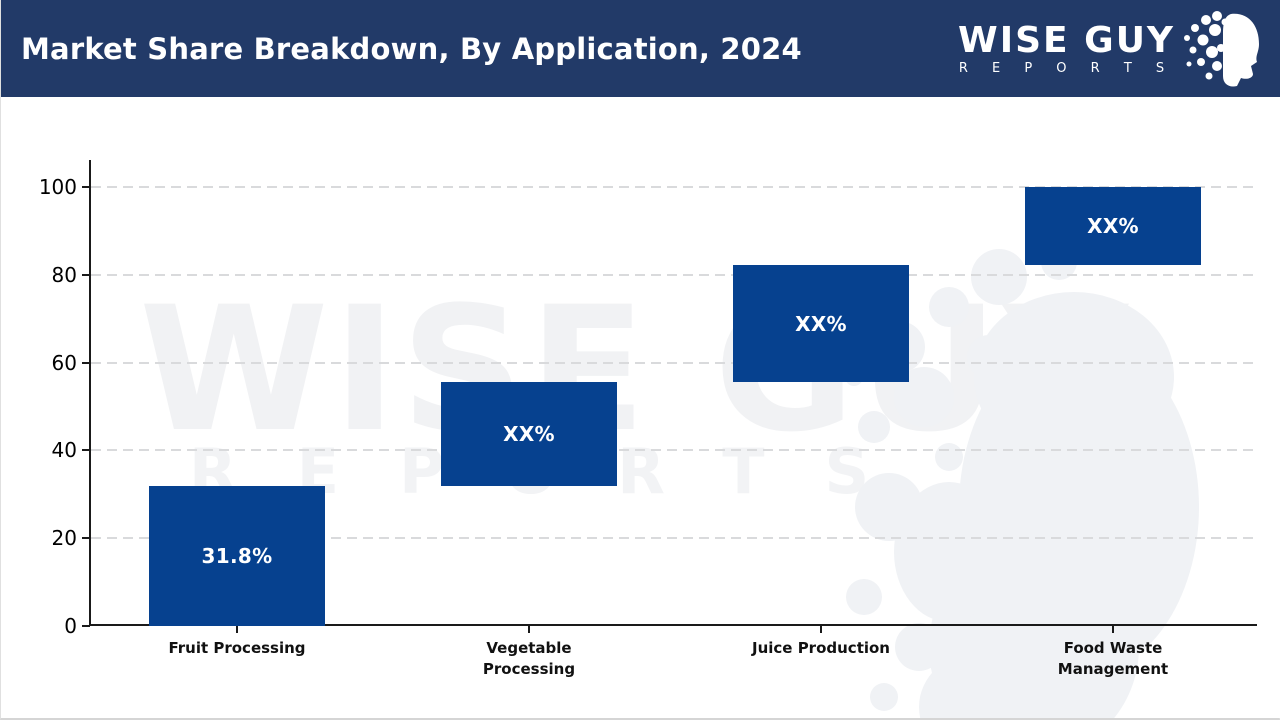  What do you see at coordinates (237, 648) in the screenshot?
I see `x-category-label: Fruit Processing` at bounding box center [237, 648].